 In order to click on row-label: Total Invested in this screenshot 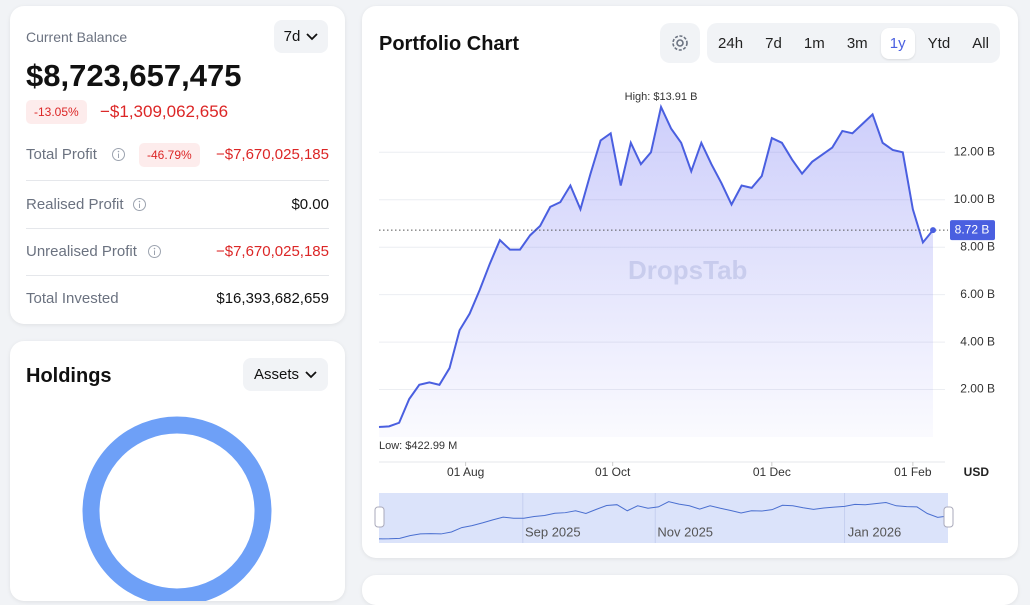, I will do `click(72, 298)`.